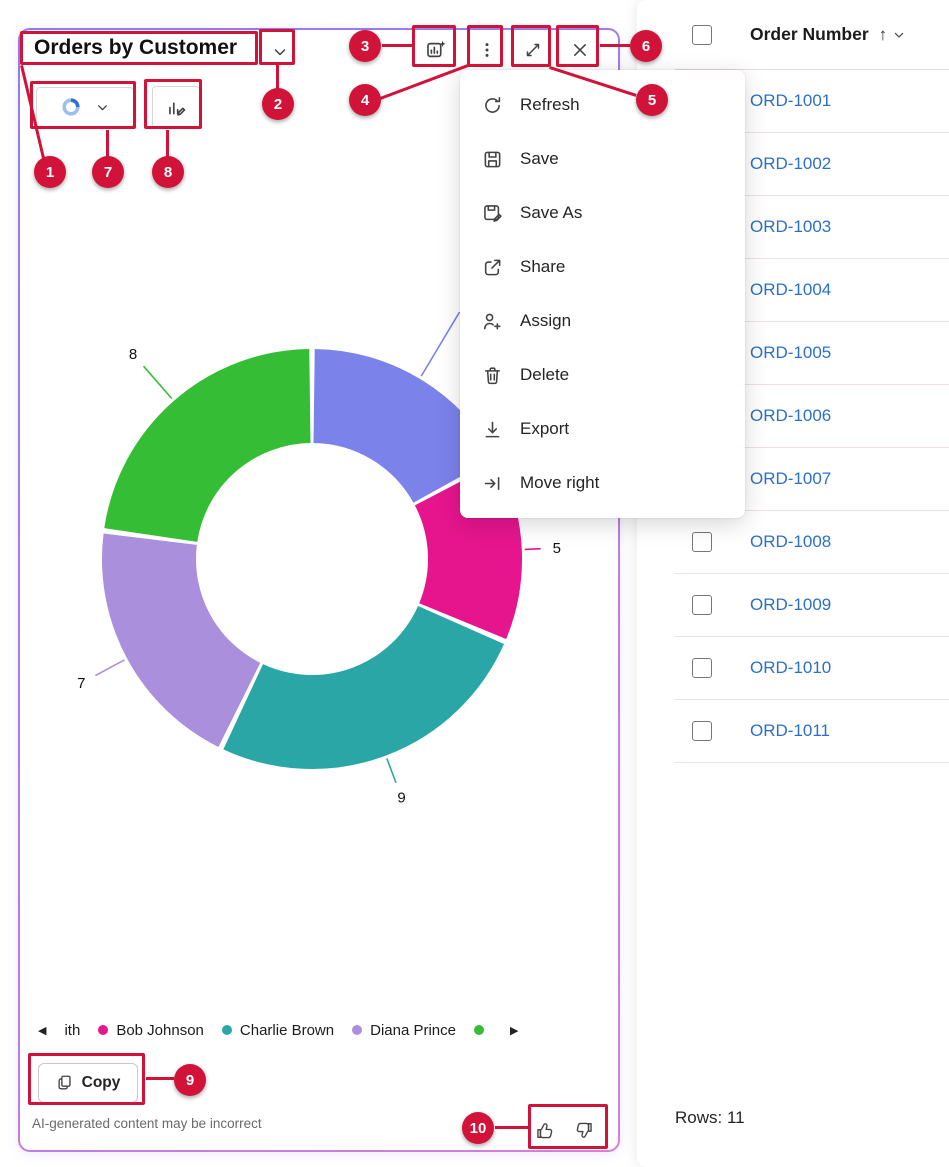 The image size is (949, 1167). What do you see at coordinates (136, 47) in the screenshot?
I see `panel-title: Orders by Customer` at bounding box center [136, 47].